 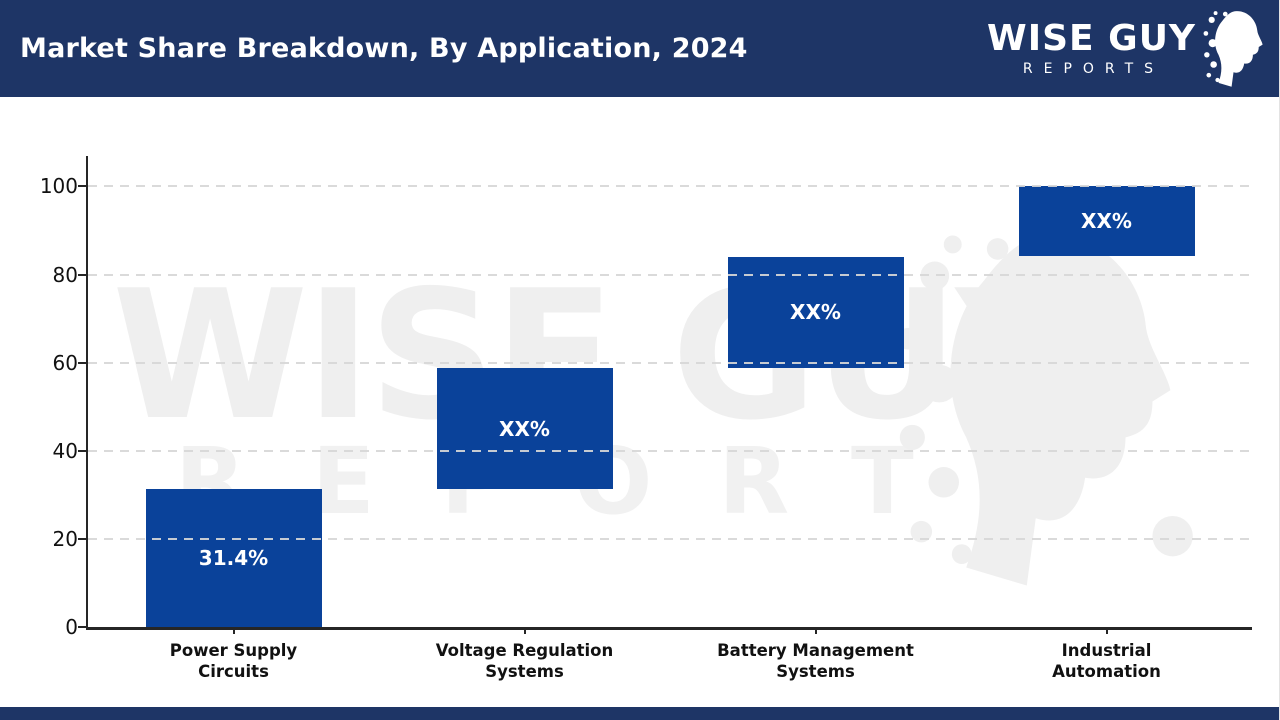 I want to click on x-axis-line, so click(x=669, y=628).